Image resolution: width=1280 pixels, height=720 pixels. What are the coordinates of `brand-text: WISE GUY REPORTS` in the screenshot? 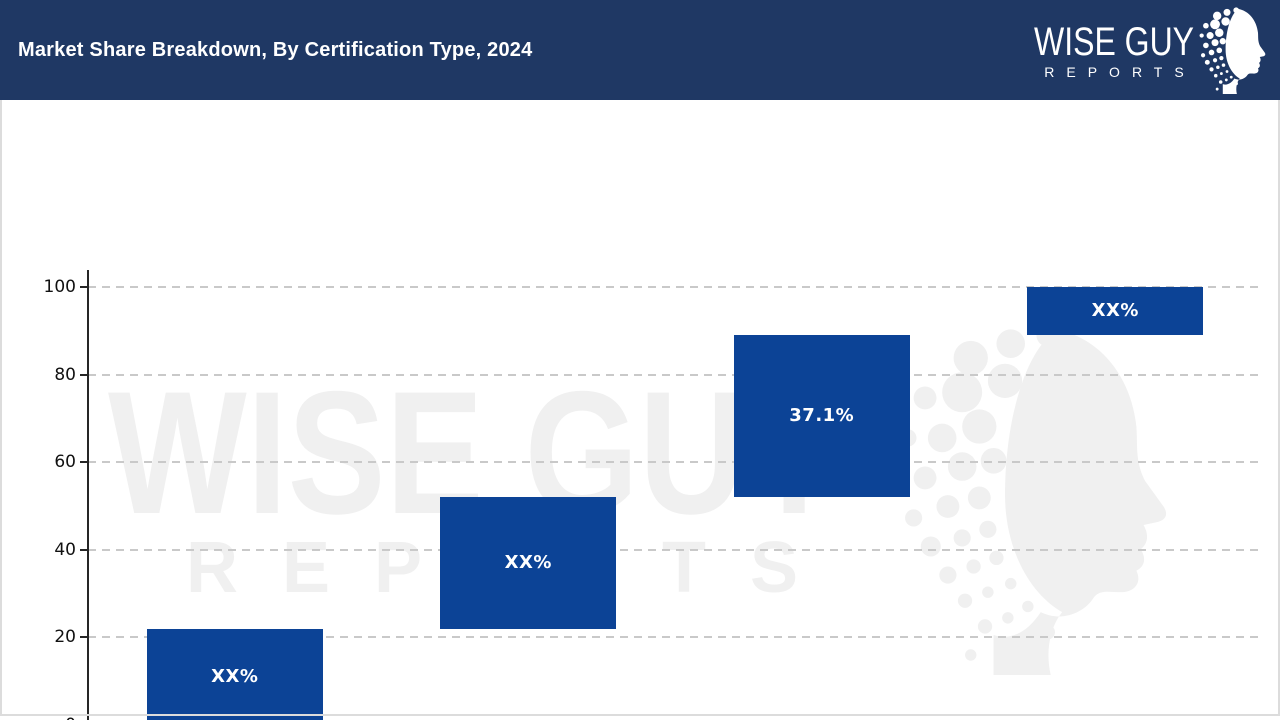 It's located at (1114, 50).